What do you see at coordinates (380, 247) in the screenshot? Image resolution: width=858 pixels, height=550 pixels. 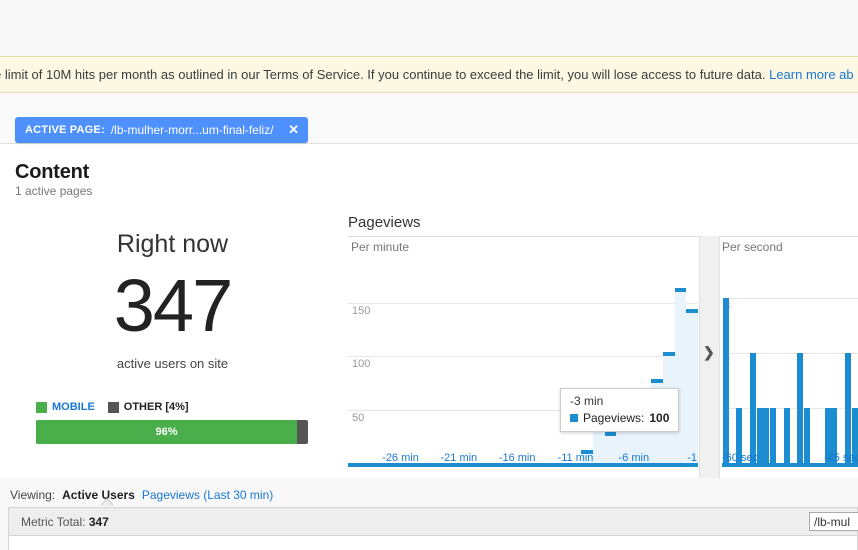 I see `per-minute-label: Per minute` at bounding box center [380, 247].